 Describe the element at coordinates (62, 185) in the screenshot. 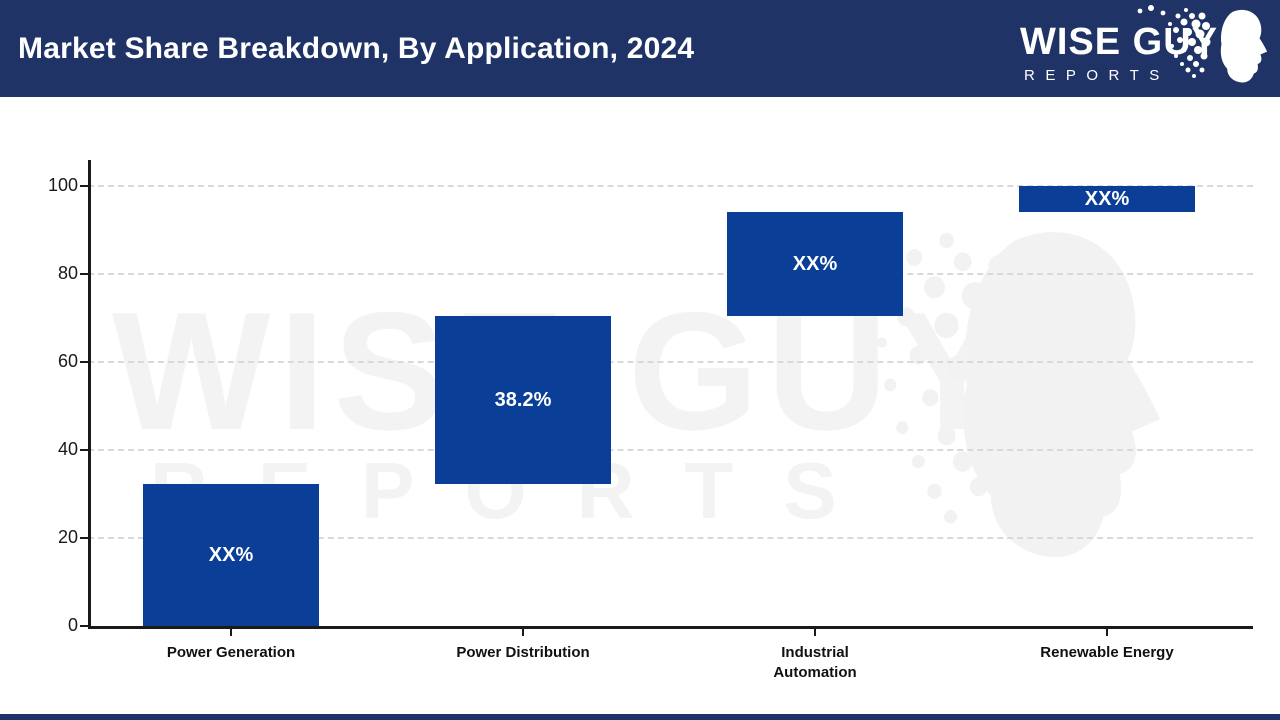

I see `y-tick-label: 100` at that location.